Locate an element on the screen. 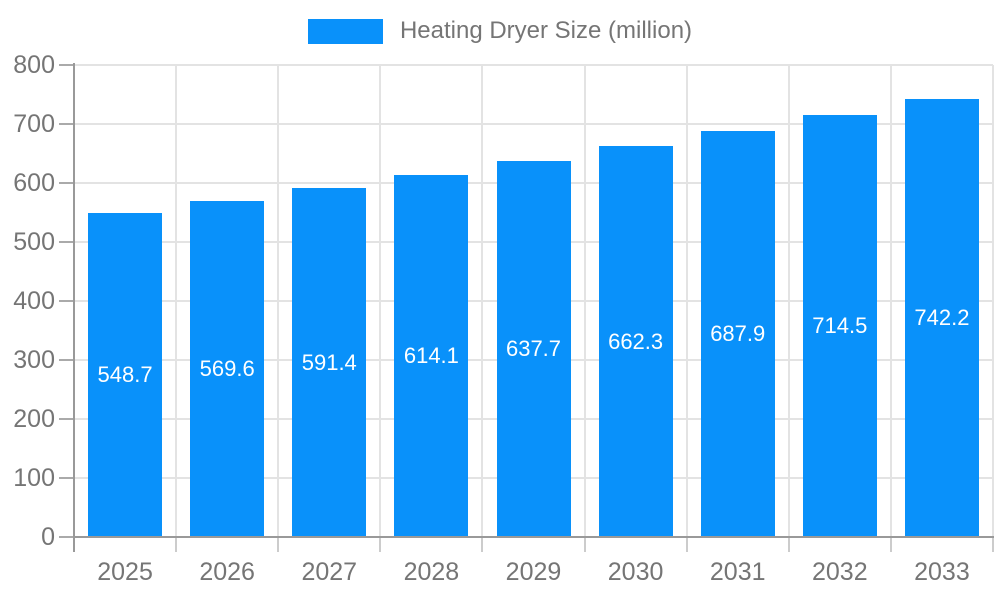 The height and width of the screenshot is (600, 1000). legend: Heating Dryer Size (million) is located at coordinates (500, 31).